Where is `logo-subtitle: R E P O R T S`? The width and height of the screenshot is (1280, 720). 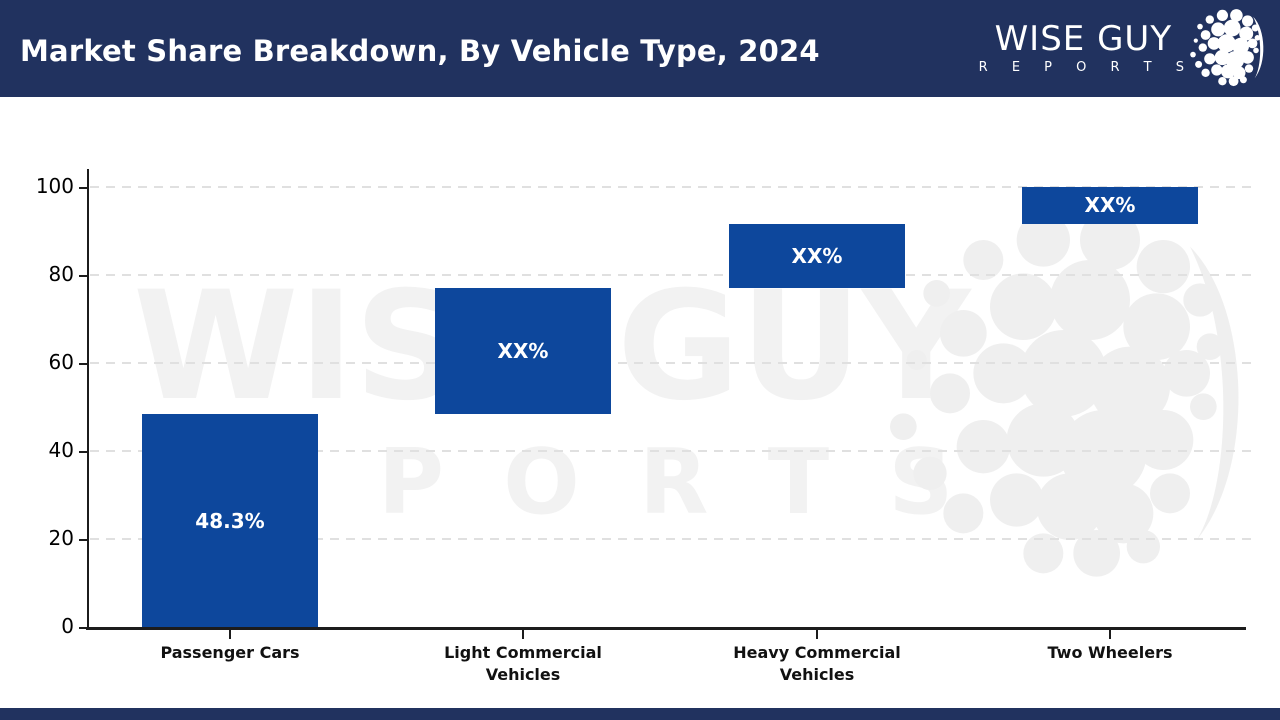 logo-subtitle: R E P O R T S is located at coordinates (1086, 67).